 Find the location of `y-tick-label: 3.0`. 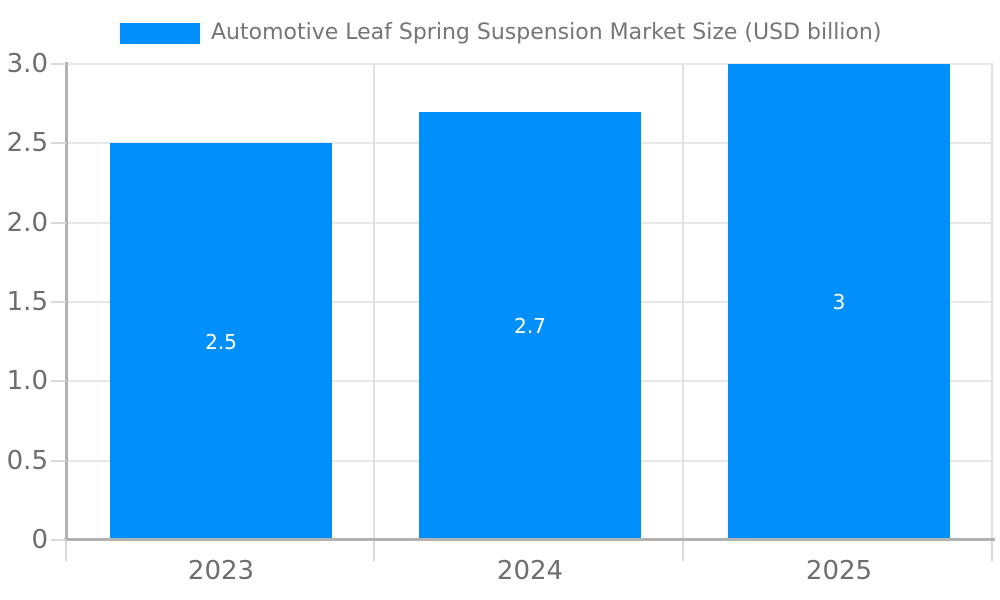

y-tick-label: 3.0 is located at coordinates (27, 64).